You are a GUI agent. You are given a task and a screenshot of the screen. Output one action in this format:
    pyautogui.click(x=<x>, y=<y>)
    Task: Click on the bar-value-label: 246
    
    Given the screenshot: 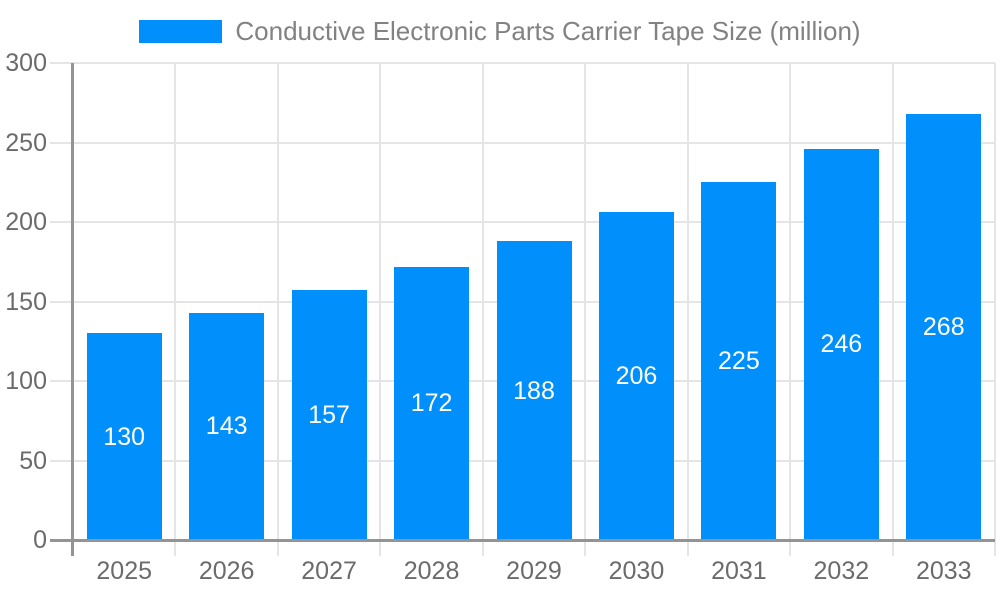 What is the action you would take?
    pyautogui.click(x=841, y=344)
    